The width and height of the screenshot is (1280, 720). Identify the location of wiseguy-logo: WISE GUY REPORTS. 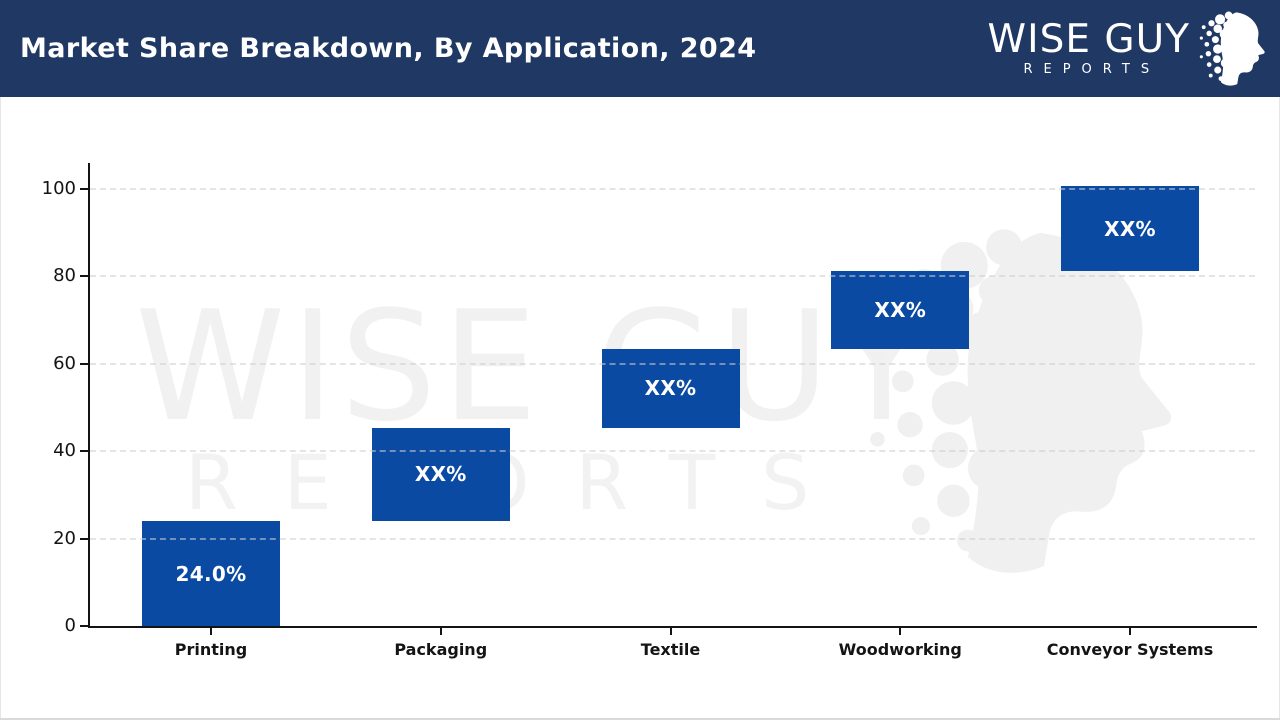
(1129, 49).